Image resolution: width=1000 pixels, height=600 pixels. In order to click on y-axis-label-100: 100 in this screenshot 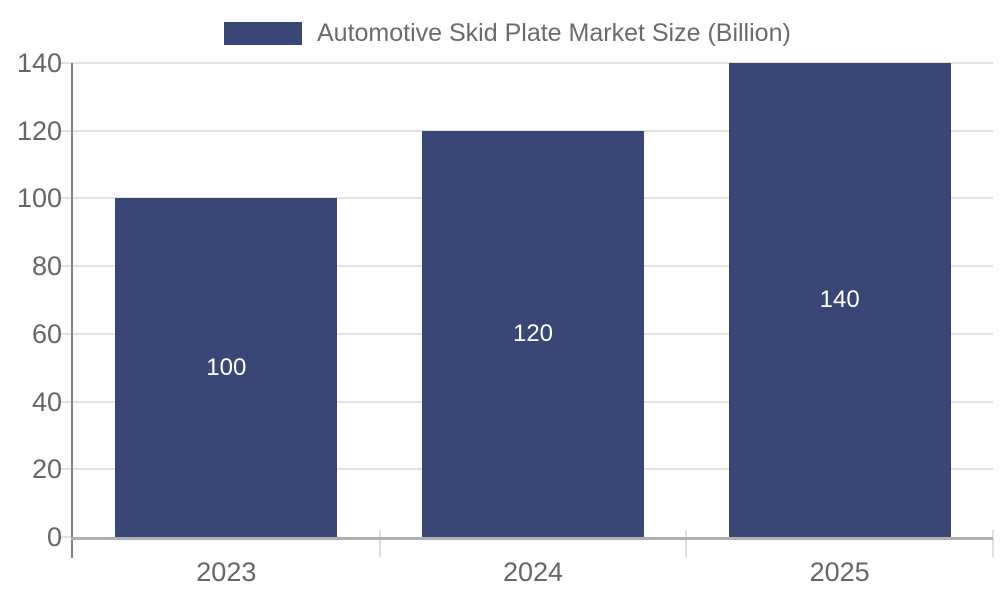, I will do `click(39, 198)`.